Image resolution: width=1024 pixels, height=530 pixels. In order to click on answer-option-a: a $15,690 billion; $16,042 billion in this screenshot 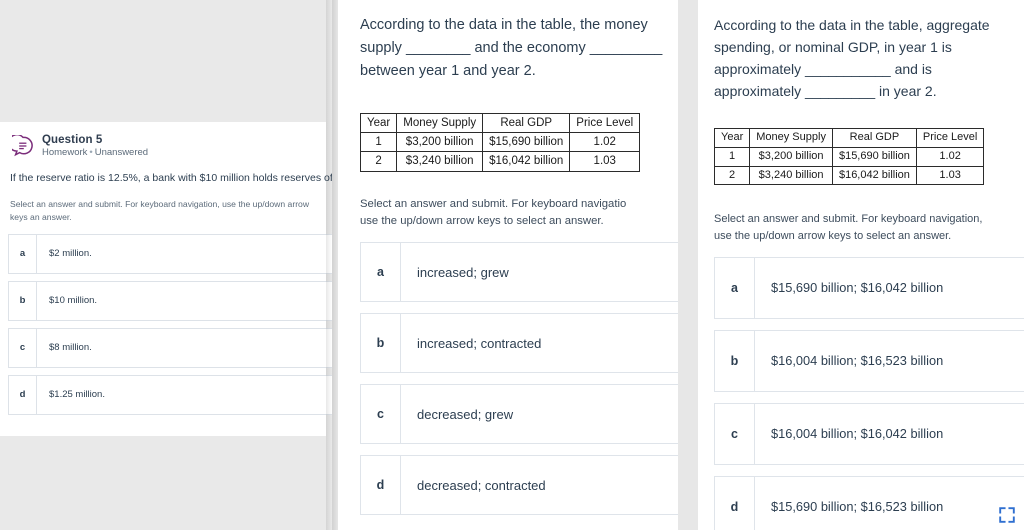, I will do `click(869, 287)`.